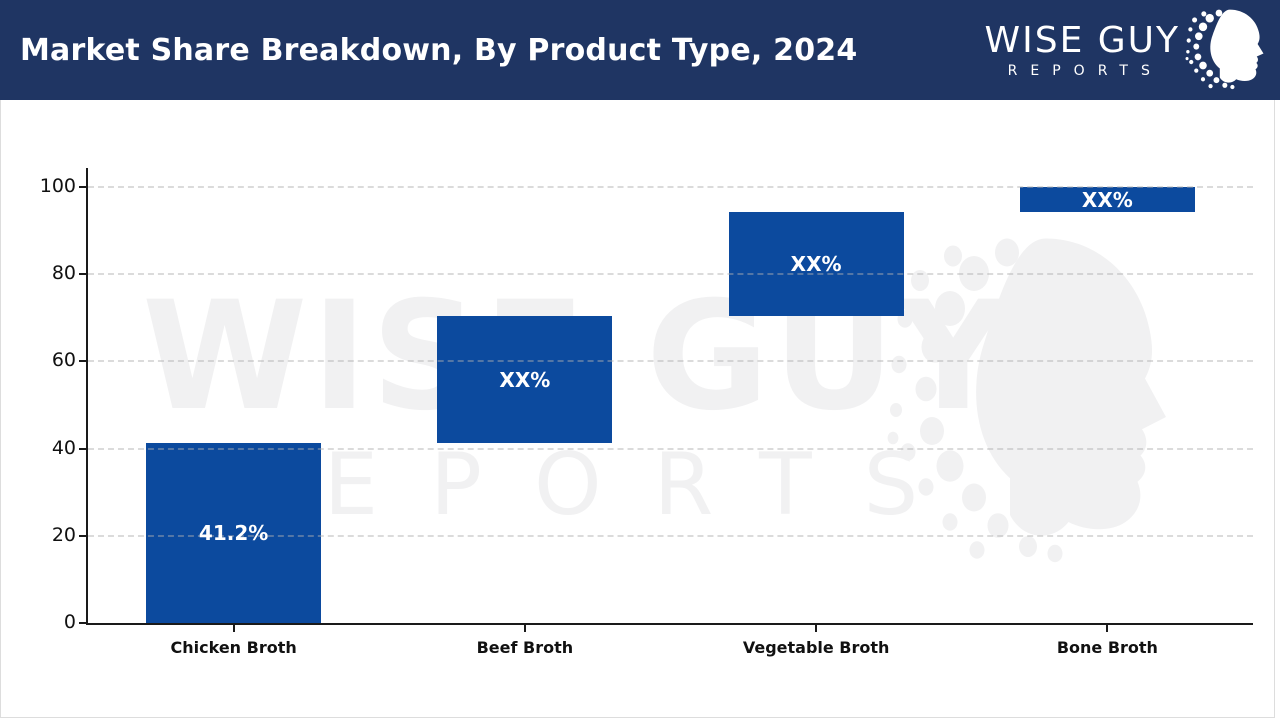 This screenshot has height=720, width=1280. What do you see at coordinates (816, 628) in the screenshot?
I see `x-tick-vegetable-broth` at bounding box center [816, 628].